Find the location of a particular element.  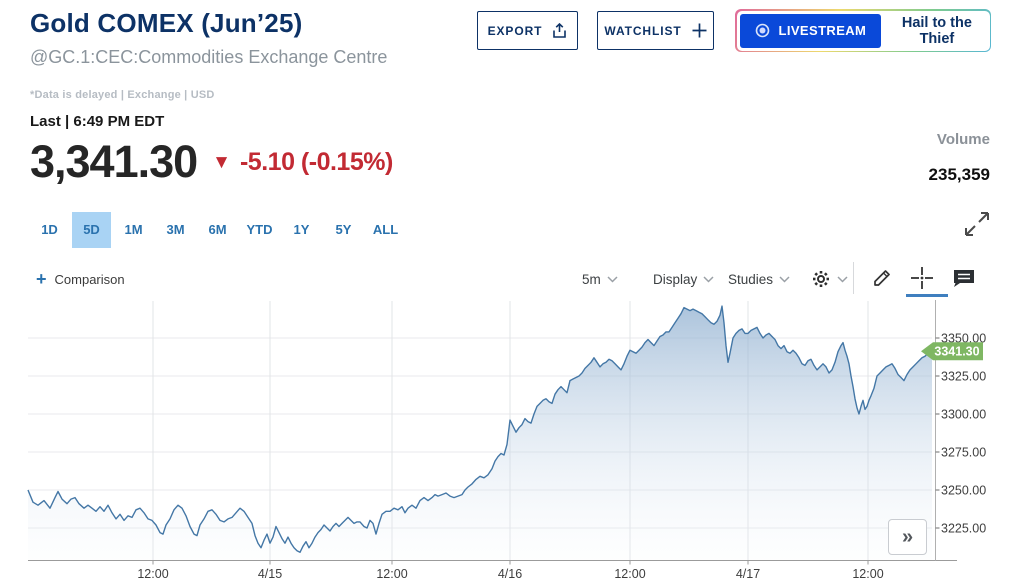

interval-value: 5m is located at coordinates (591, 279).